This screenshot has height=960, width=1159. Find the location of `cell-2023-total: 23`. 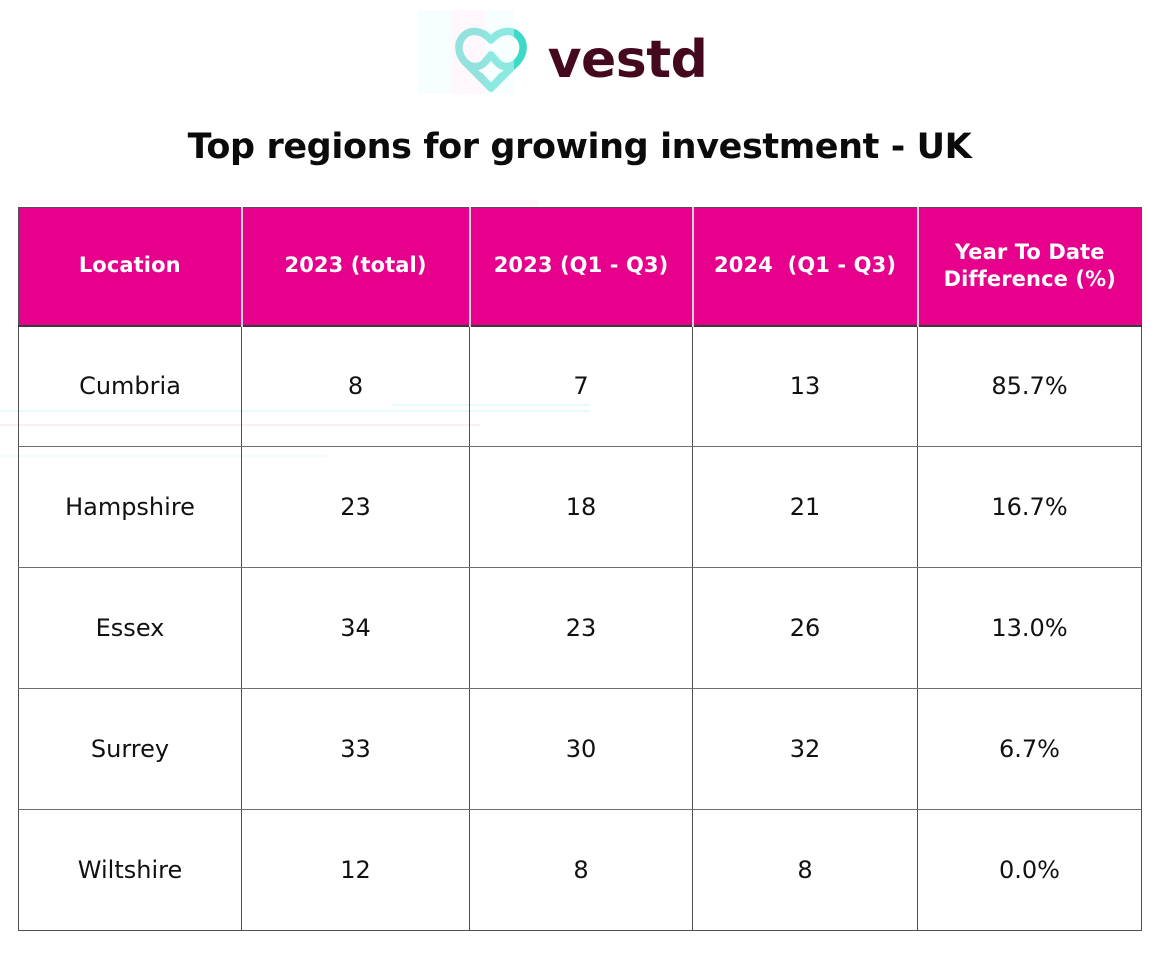

cell-2023-total: 23 is located at coordinates (355, 507).